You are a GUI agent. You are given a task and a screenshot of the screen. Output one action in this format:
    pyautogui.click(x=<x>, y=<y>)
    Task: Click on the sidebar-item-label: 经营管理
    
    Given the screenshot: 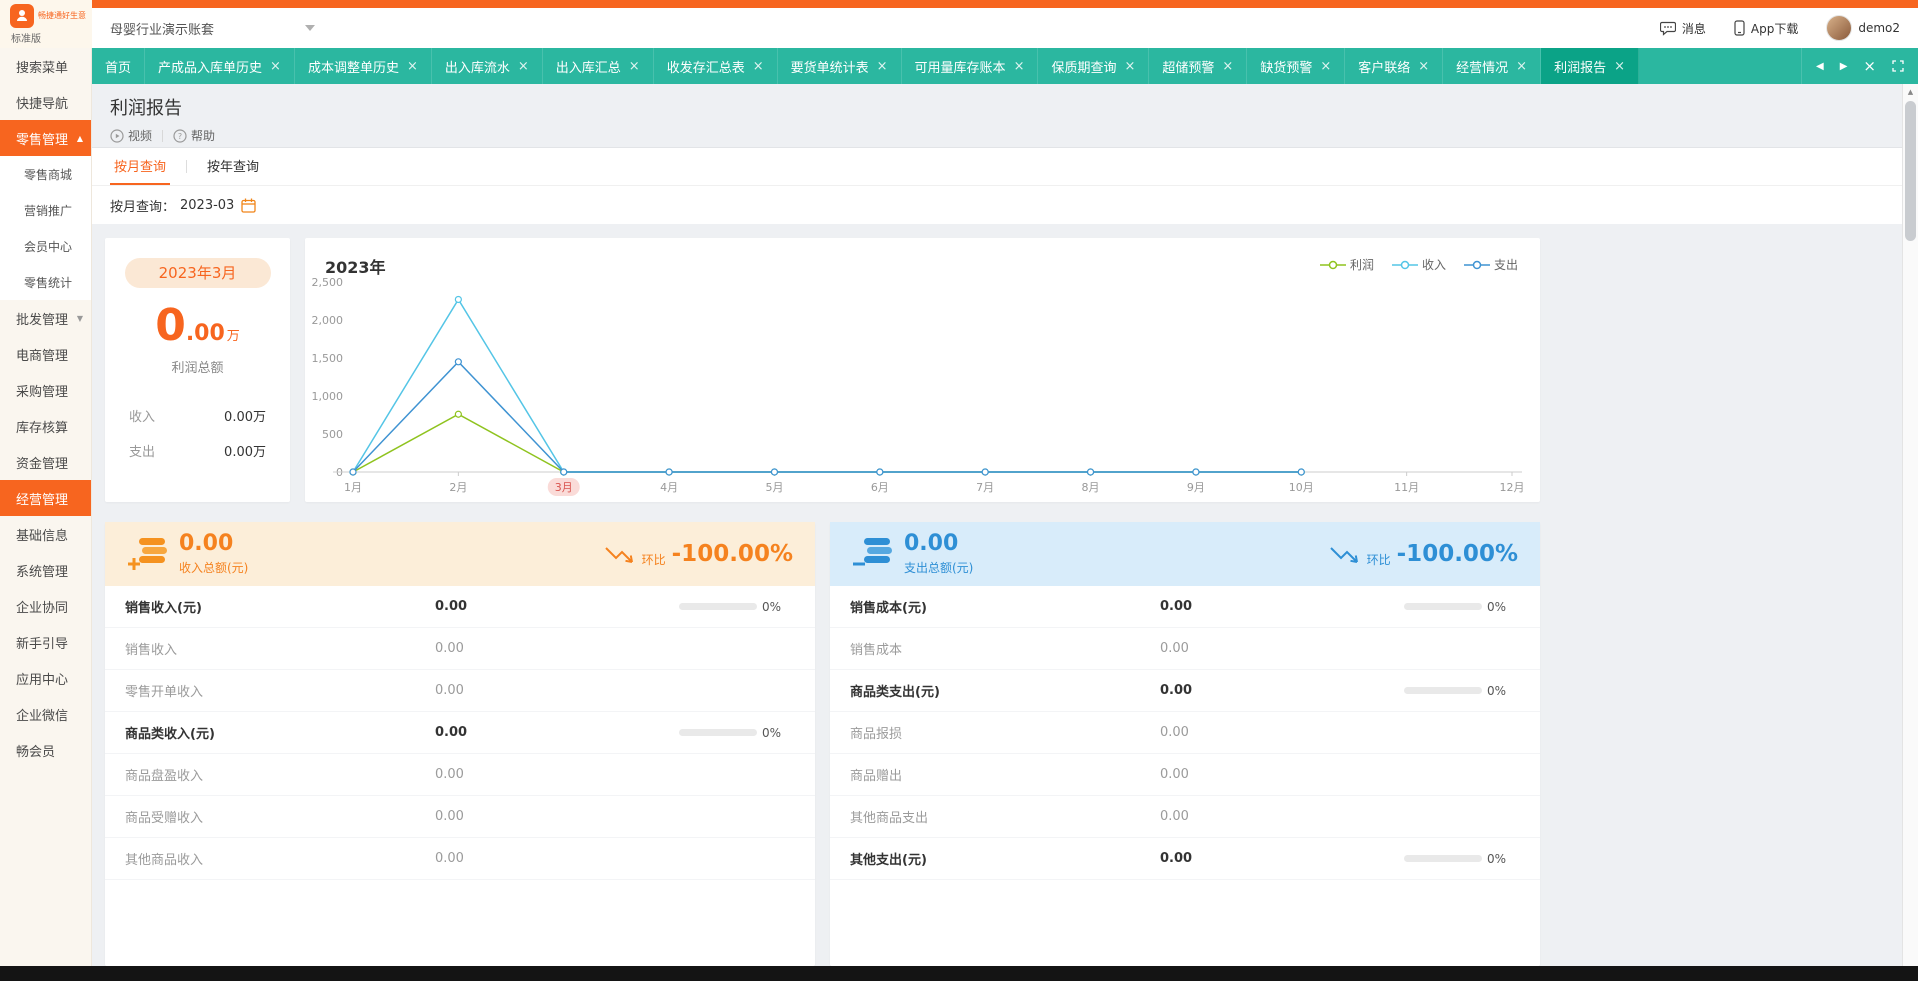 What is the action you would take?
    pyautogui.click(x=42, y=500)
    